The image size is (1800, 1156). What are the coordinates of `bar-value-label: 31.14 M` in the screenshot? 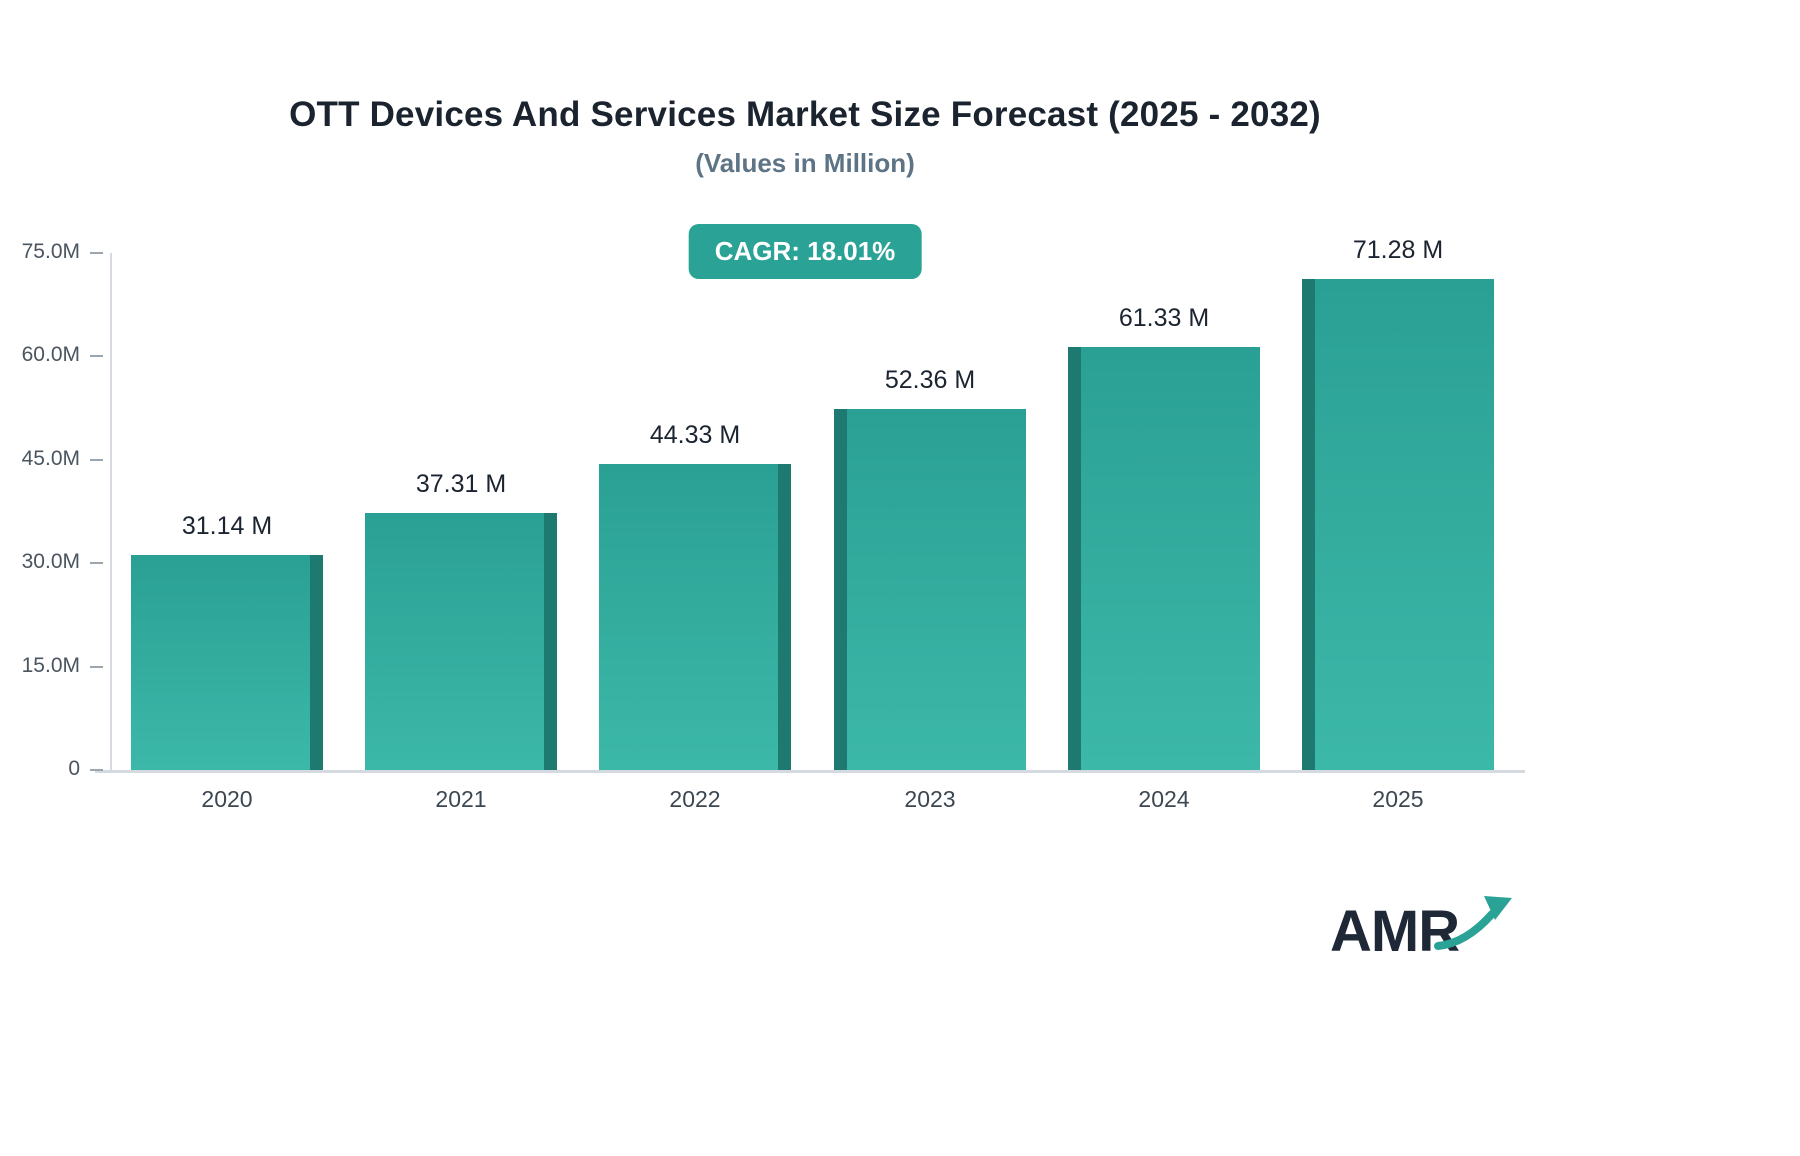 It's located at (227, 526).